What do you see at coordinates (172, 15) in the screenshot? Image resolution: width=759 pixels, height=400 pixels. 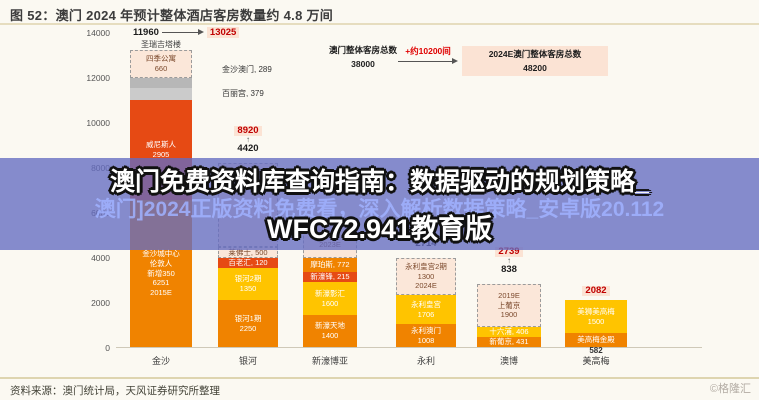 I see `figure-title: 图 52：澳门 2024 年预计整体酒店客房数量约 4.8 万间` at bounding box center [172, 15].